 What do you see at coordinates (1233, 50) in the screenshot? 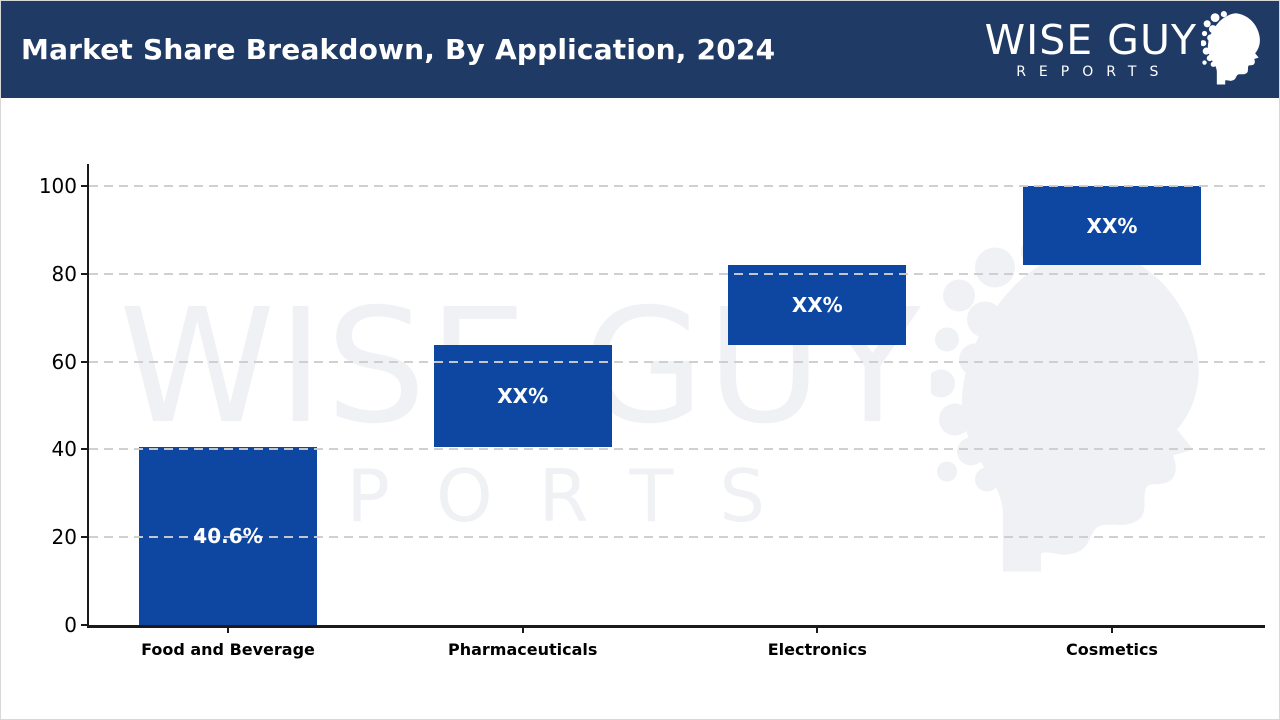
I see `wise-guy-head-icon` at bounding box center [1233, 50].